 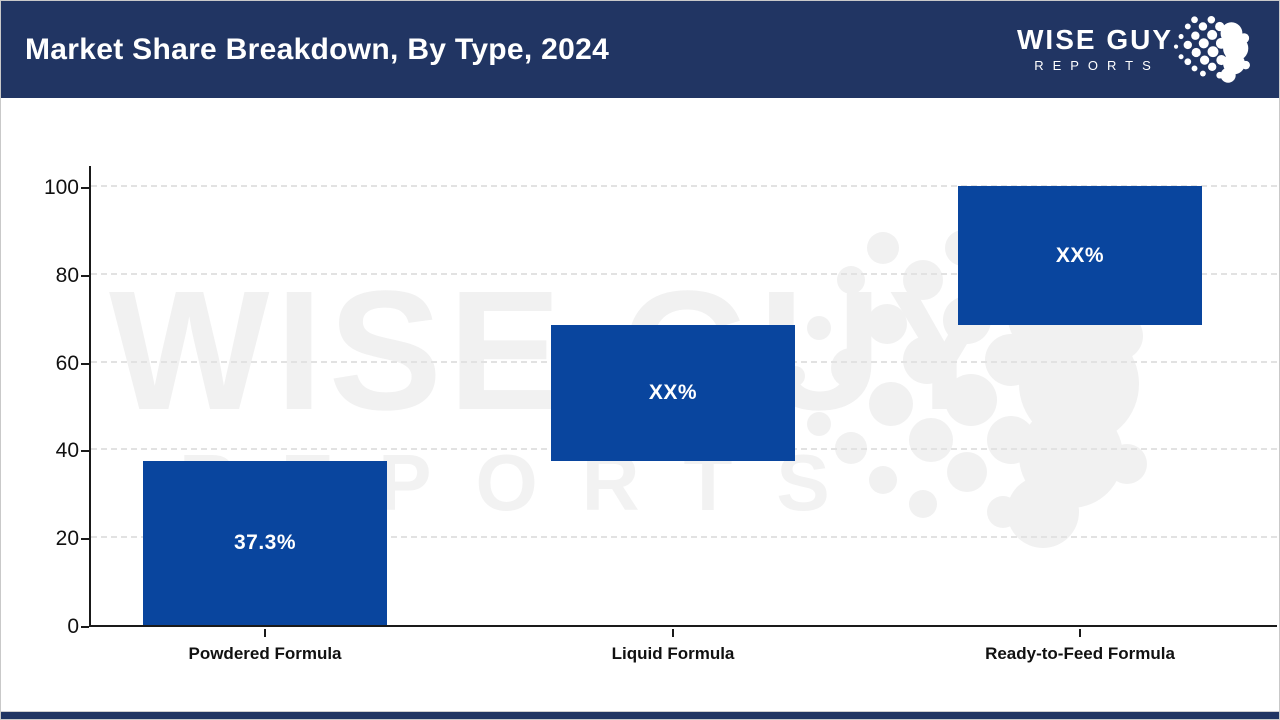 I want to click on x-category-label: Liquid Formula, so click(x=673, y=653).